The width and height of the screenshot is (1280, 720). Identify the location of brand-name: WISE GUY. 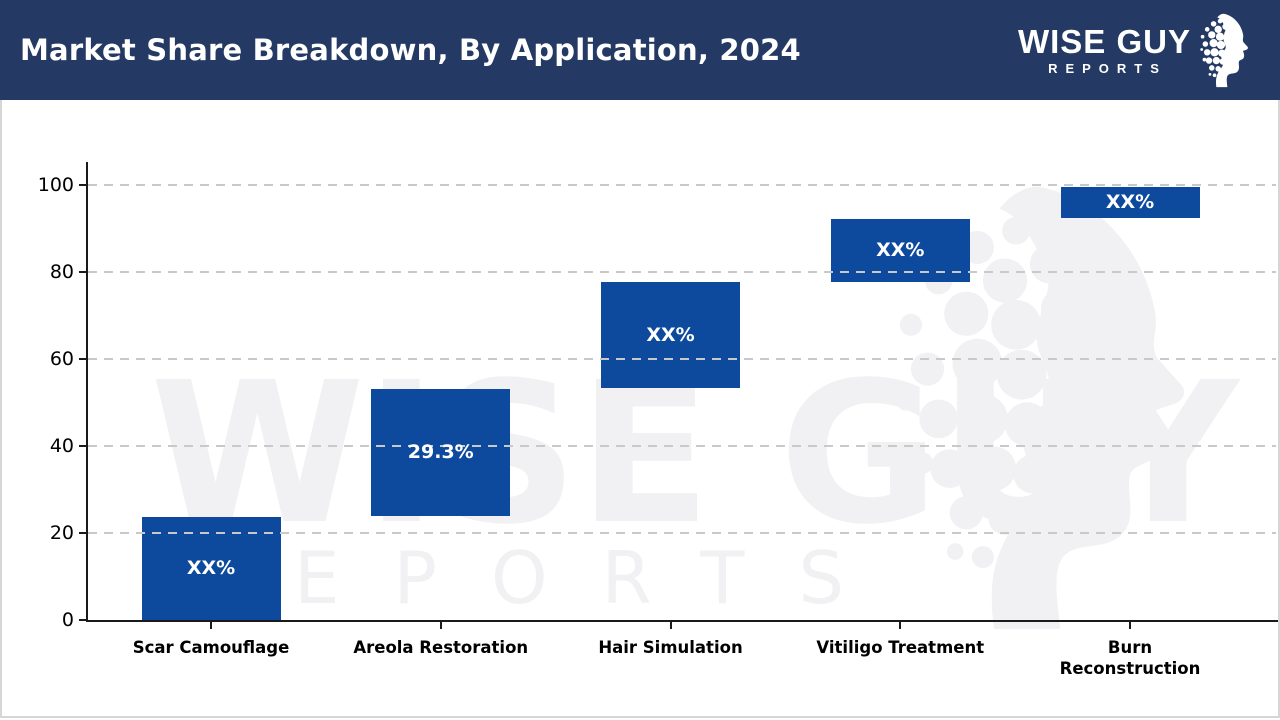
(1104, 41).